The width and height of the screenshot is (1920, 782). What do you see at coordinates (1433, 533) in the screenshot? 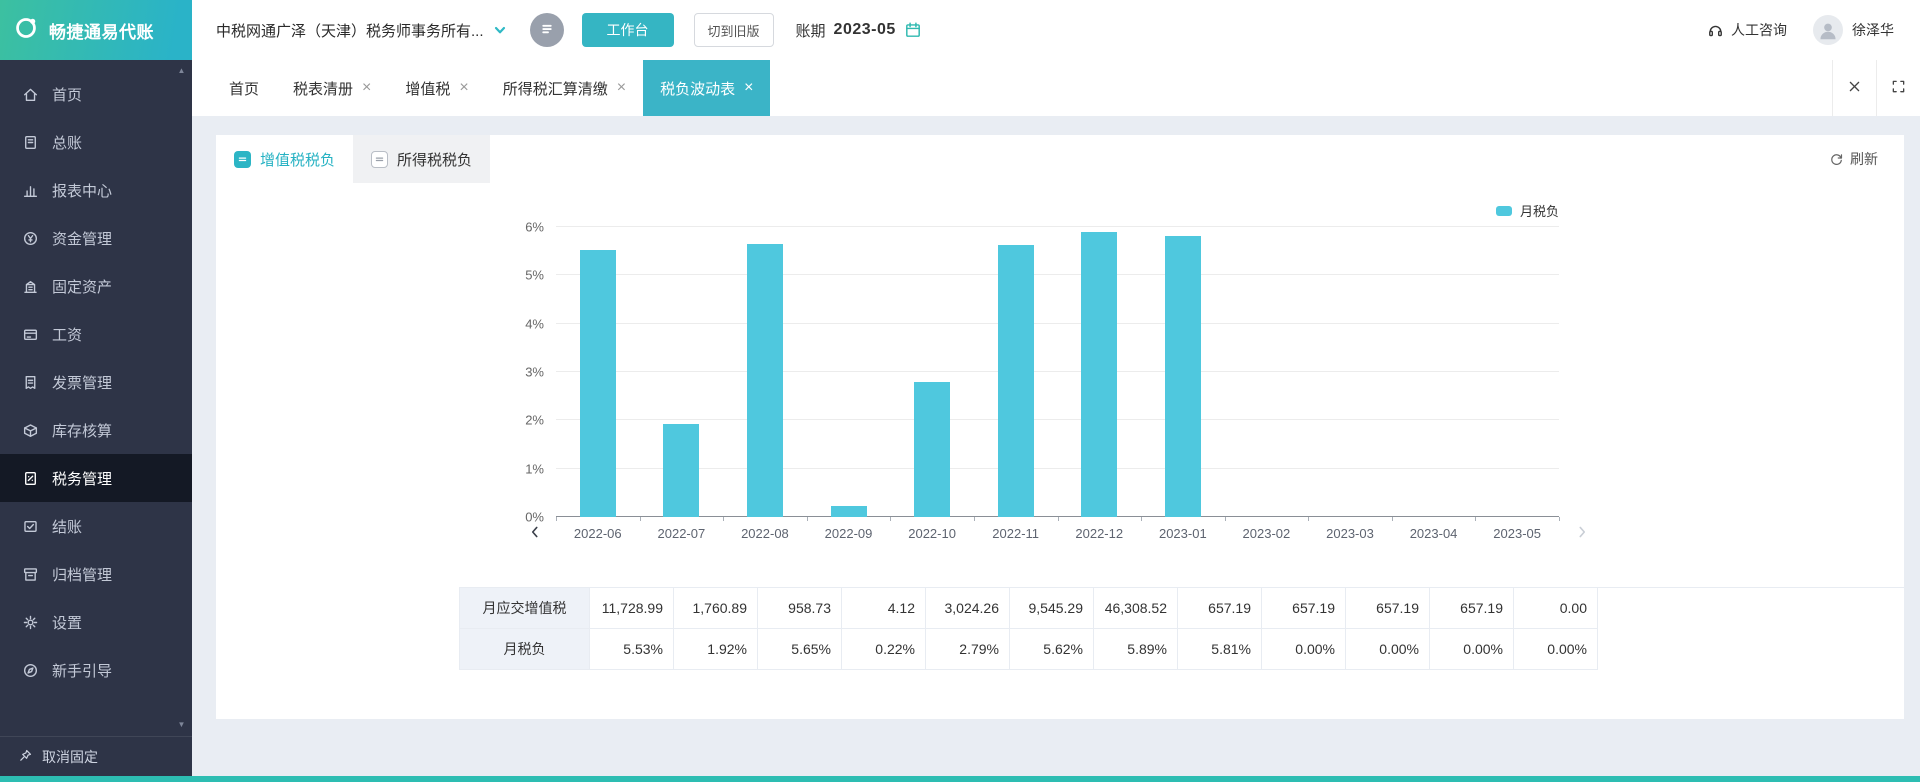
I see `x-label: 2023-04` at bounding box center [1433, 533].